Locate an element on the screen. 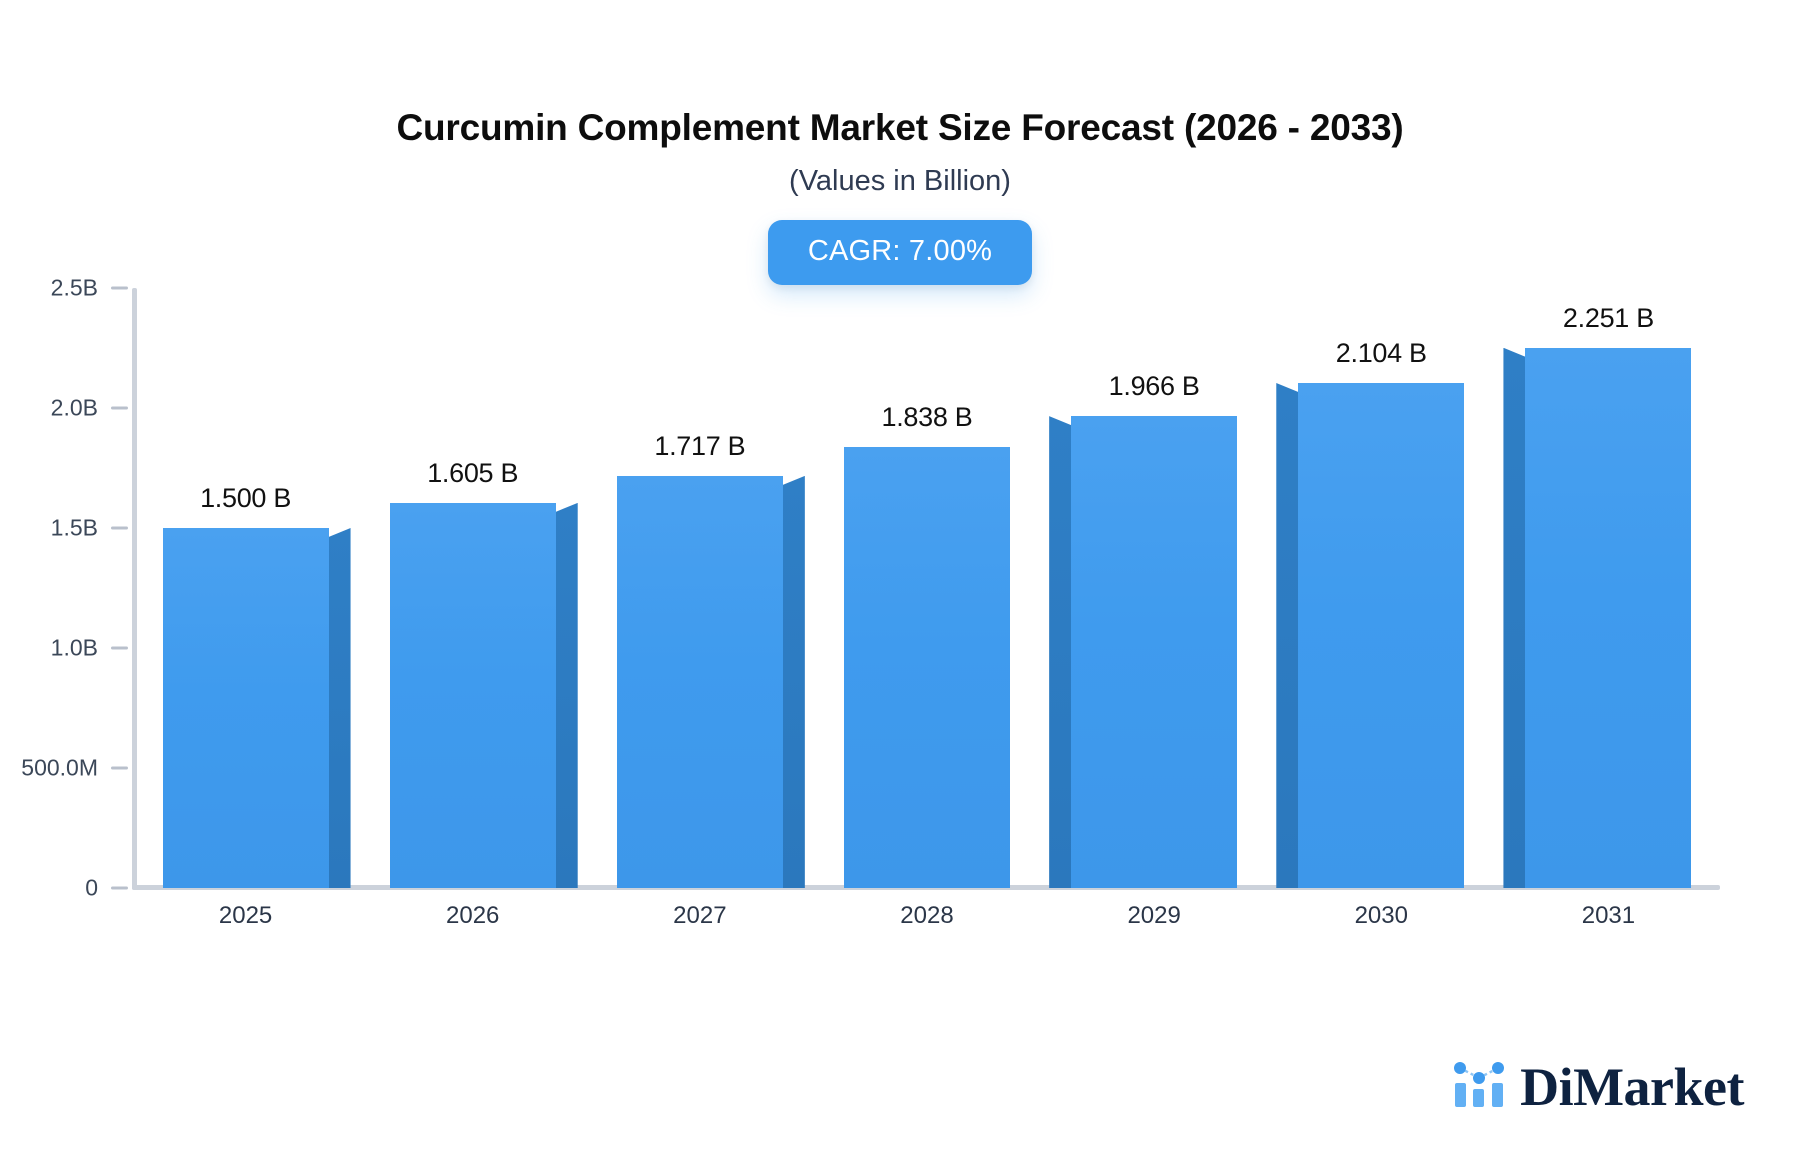 This screenshot has width=1800, height=1156. bar: 1.966 B is located at coordinates (1143, 629).